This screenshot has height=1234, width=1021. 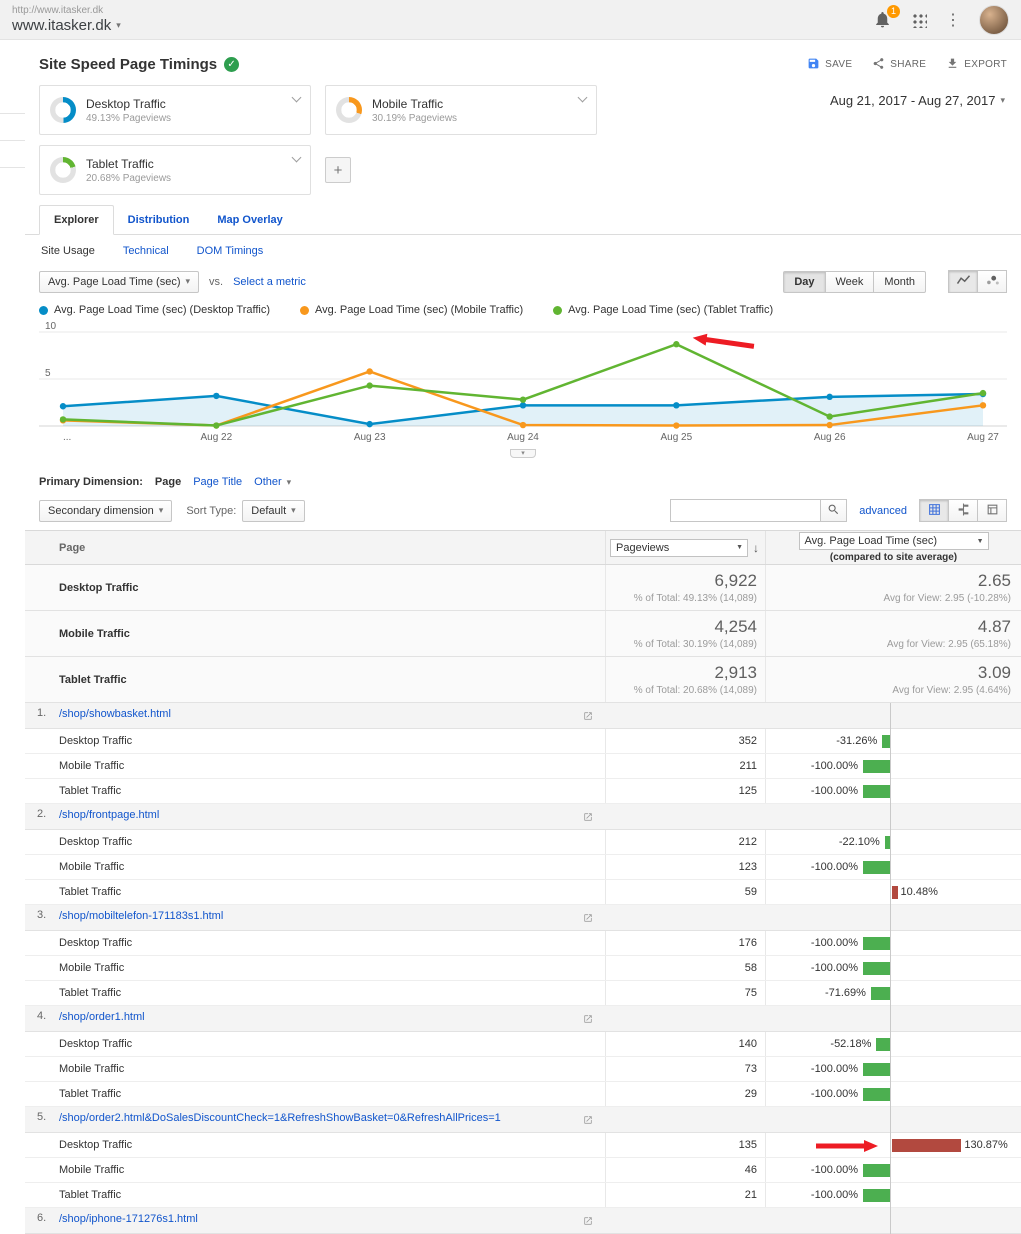 What do you see at coordinates (992, 510) in the screenshot?
I see `pivot-view-button` at bounding box center [992, 510].